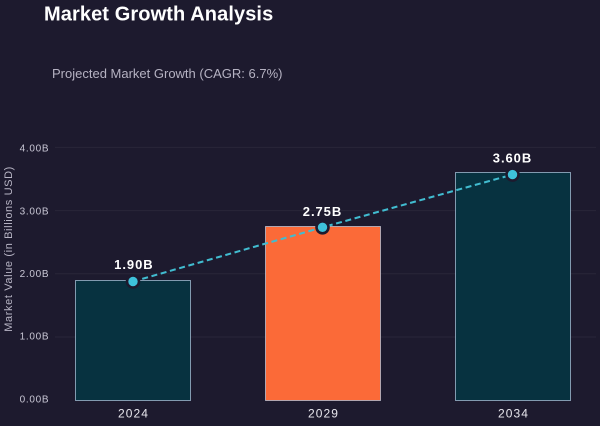 The width and height of the screenshot is (600, 426). I want to click on svg-text: 2034, so click(513, 414).